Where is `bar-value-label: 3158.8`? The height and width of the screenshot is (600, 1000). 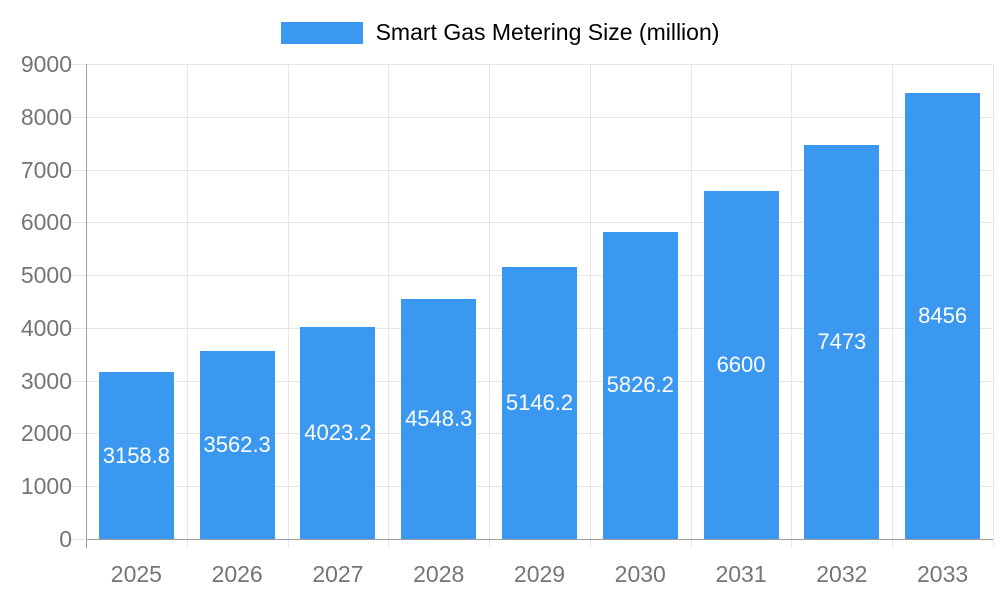 bar-value-label: 3158.8 is located at coordinates (136, 455).